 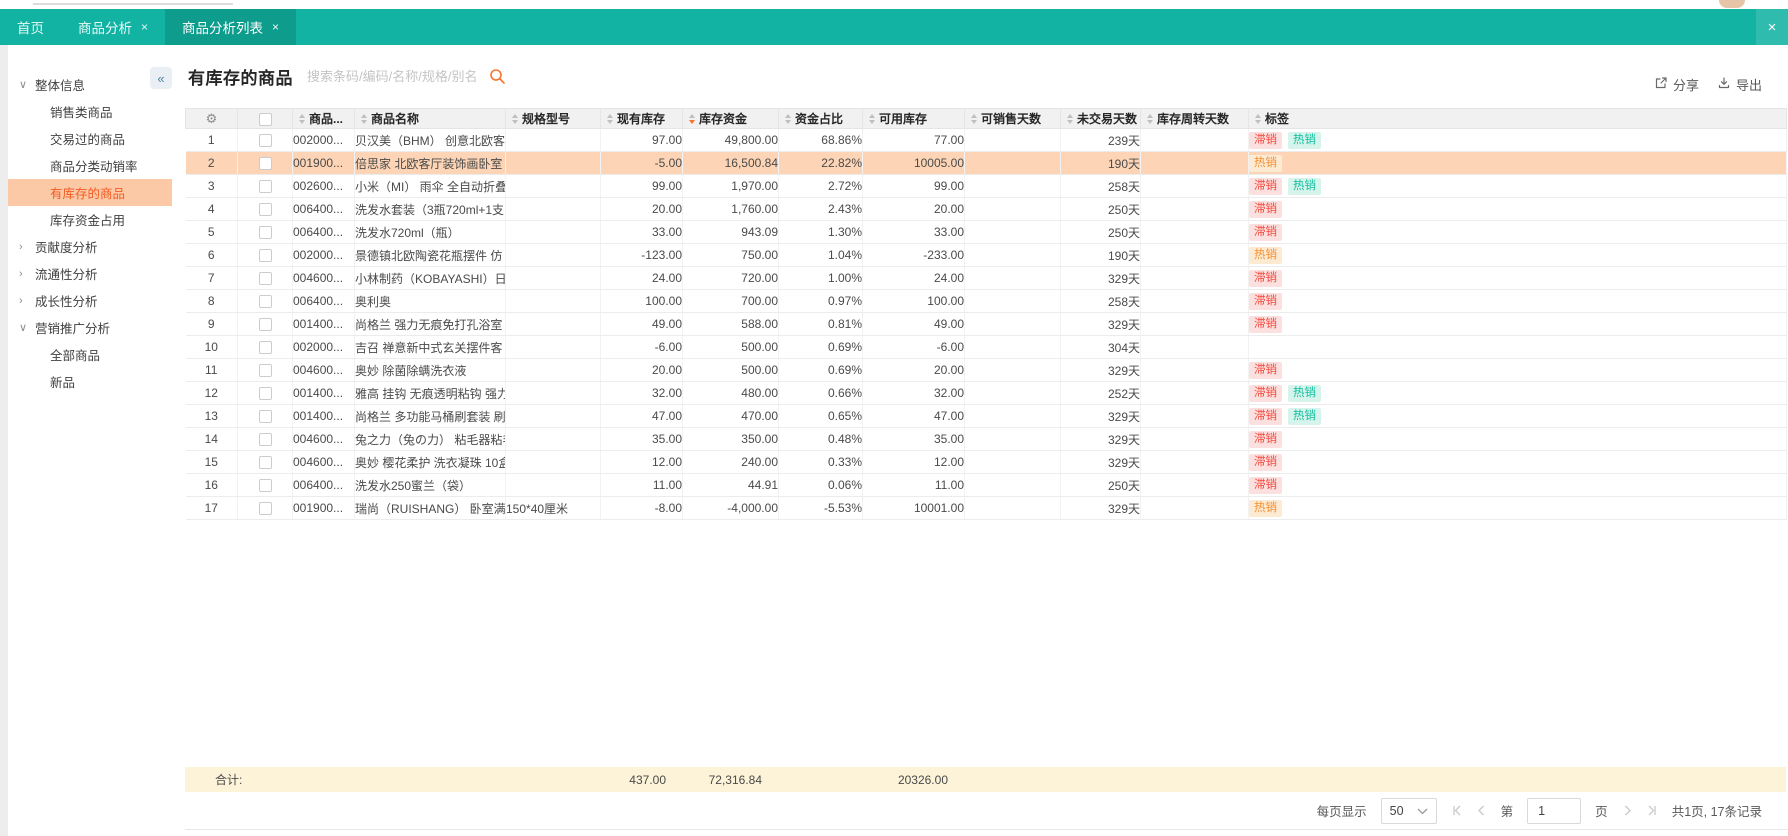 What do you see at coordinates (1627, 810) in the screenshot?
I see `next-page-button` at bounding box center [1627, 810].